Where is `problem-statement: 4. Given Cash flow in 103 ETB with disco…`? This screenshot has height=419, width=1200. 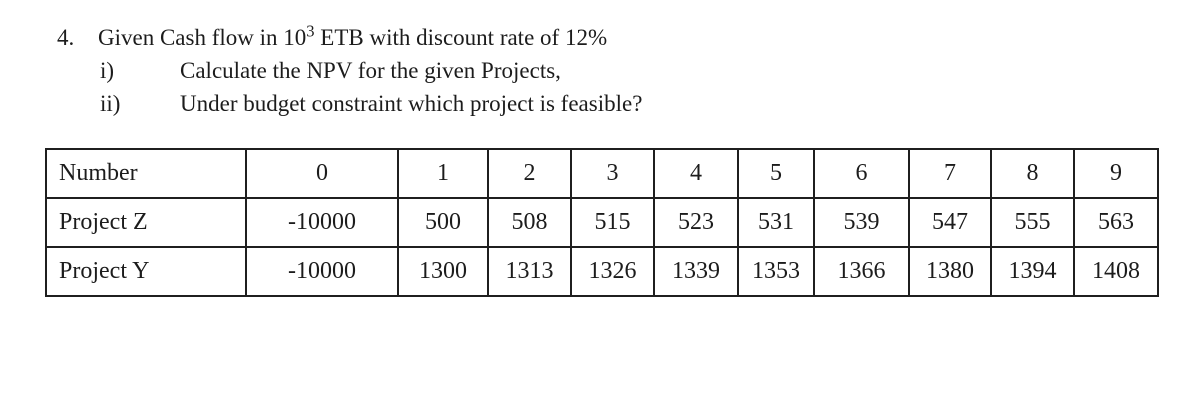 problem-statement: 4. Given Cash flow in 103 ETB with disco… is located at coordinates (349, 70).